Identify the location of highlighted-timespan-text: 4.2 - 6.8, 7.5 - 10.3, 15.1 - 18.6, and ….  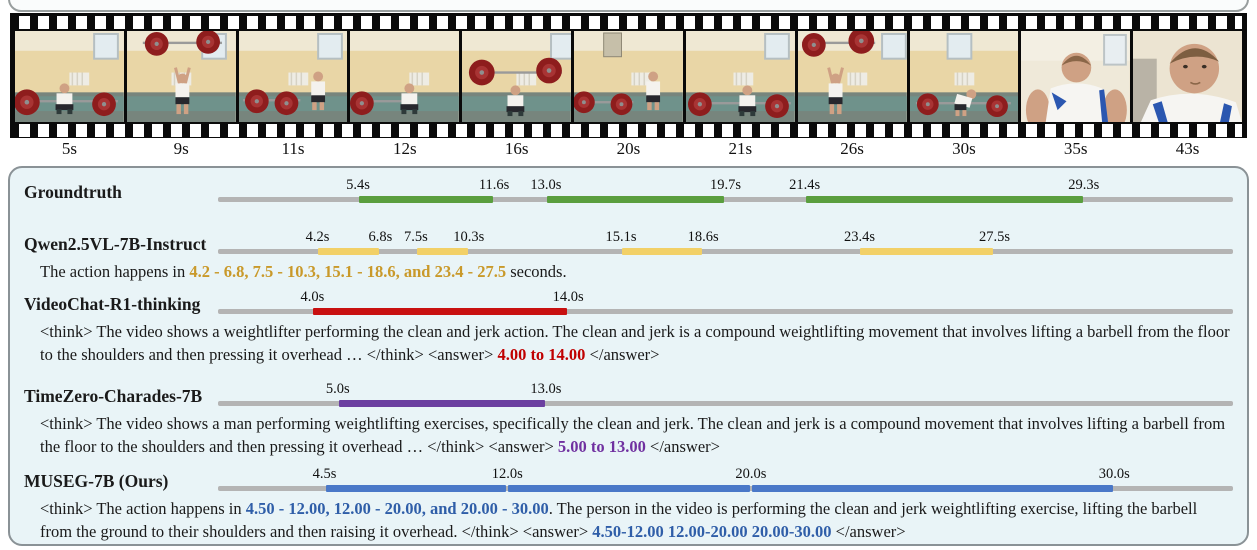
(348, 271).